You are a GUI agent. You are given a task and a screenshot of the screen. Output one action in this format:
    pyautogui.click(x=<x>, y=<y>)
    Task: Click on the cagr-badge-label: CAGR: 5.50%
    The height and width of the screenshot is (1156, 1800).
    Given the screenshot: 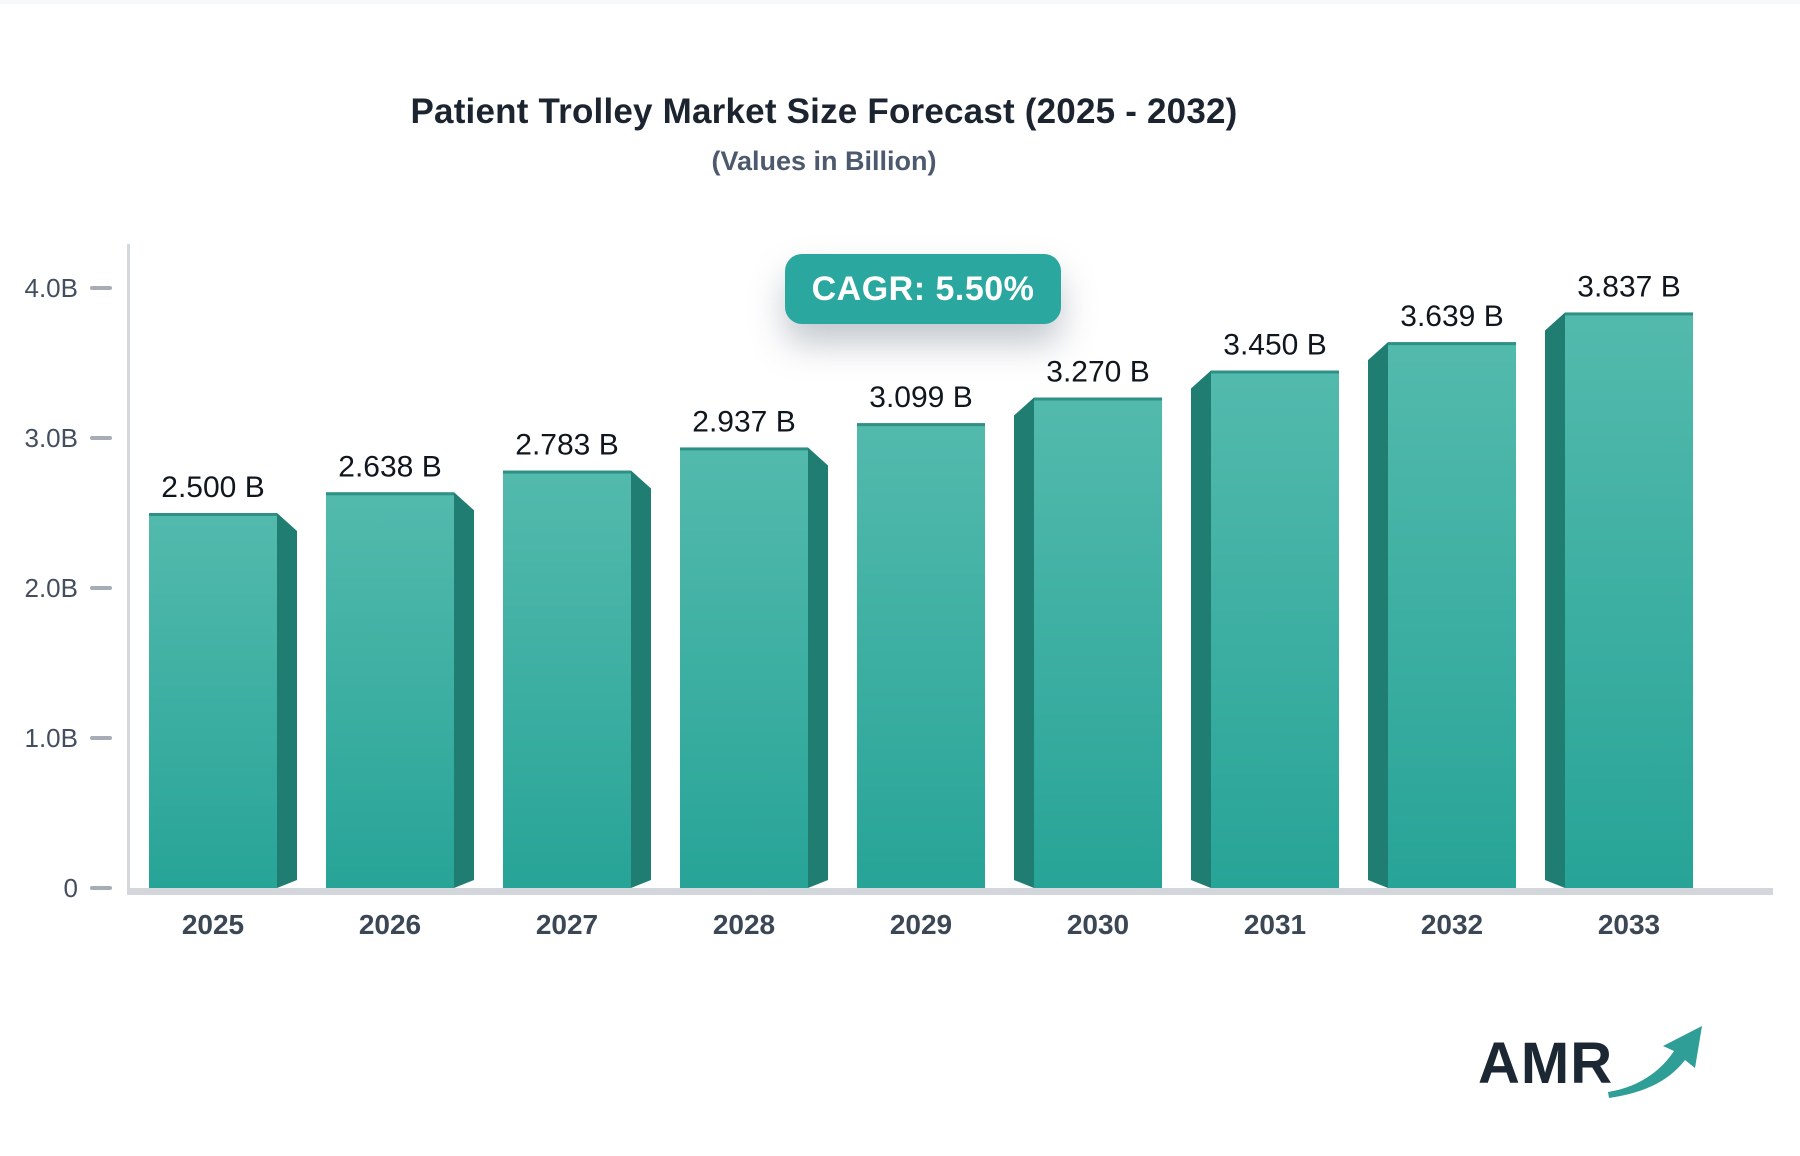 What is the action you would take?
    pyautogui.click(x=923, y=288)
    